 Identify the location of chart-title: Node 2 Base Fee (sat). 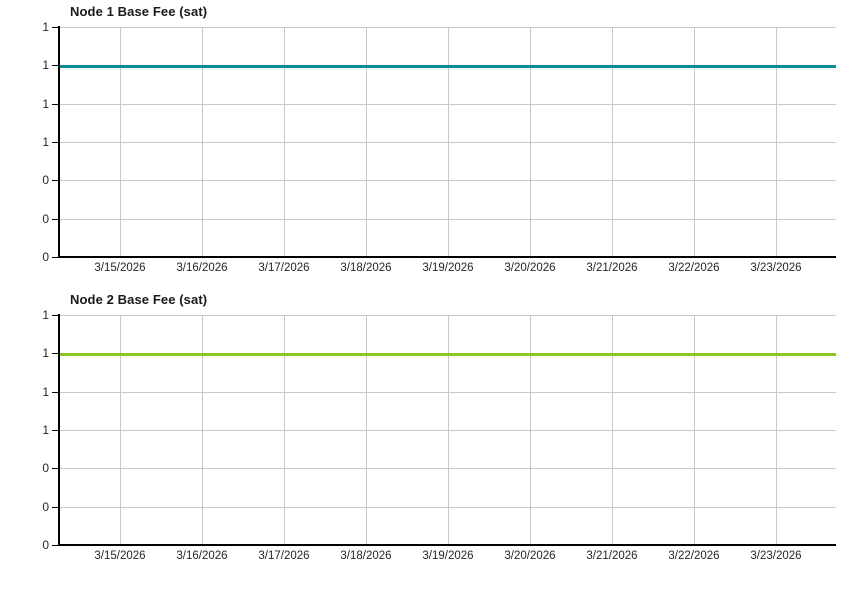
(139, 299).